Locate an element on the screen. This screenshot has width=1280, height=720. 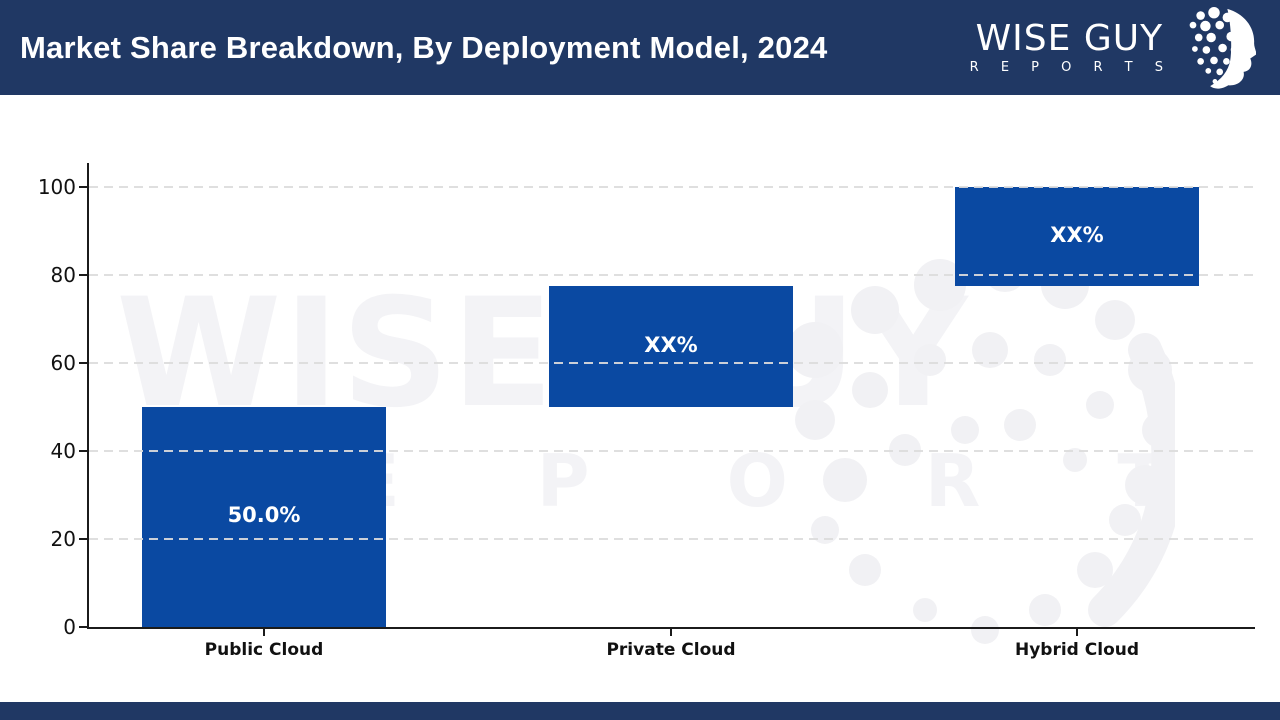
bar-hybrid-cloud is located at coordinates (1077, 236).